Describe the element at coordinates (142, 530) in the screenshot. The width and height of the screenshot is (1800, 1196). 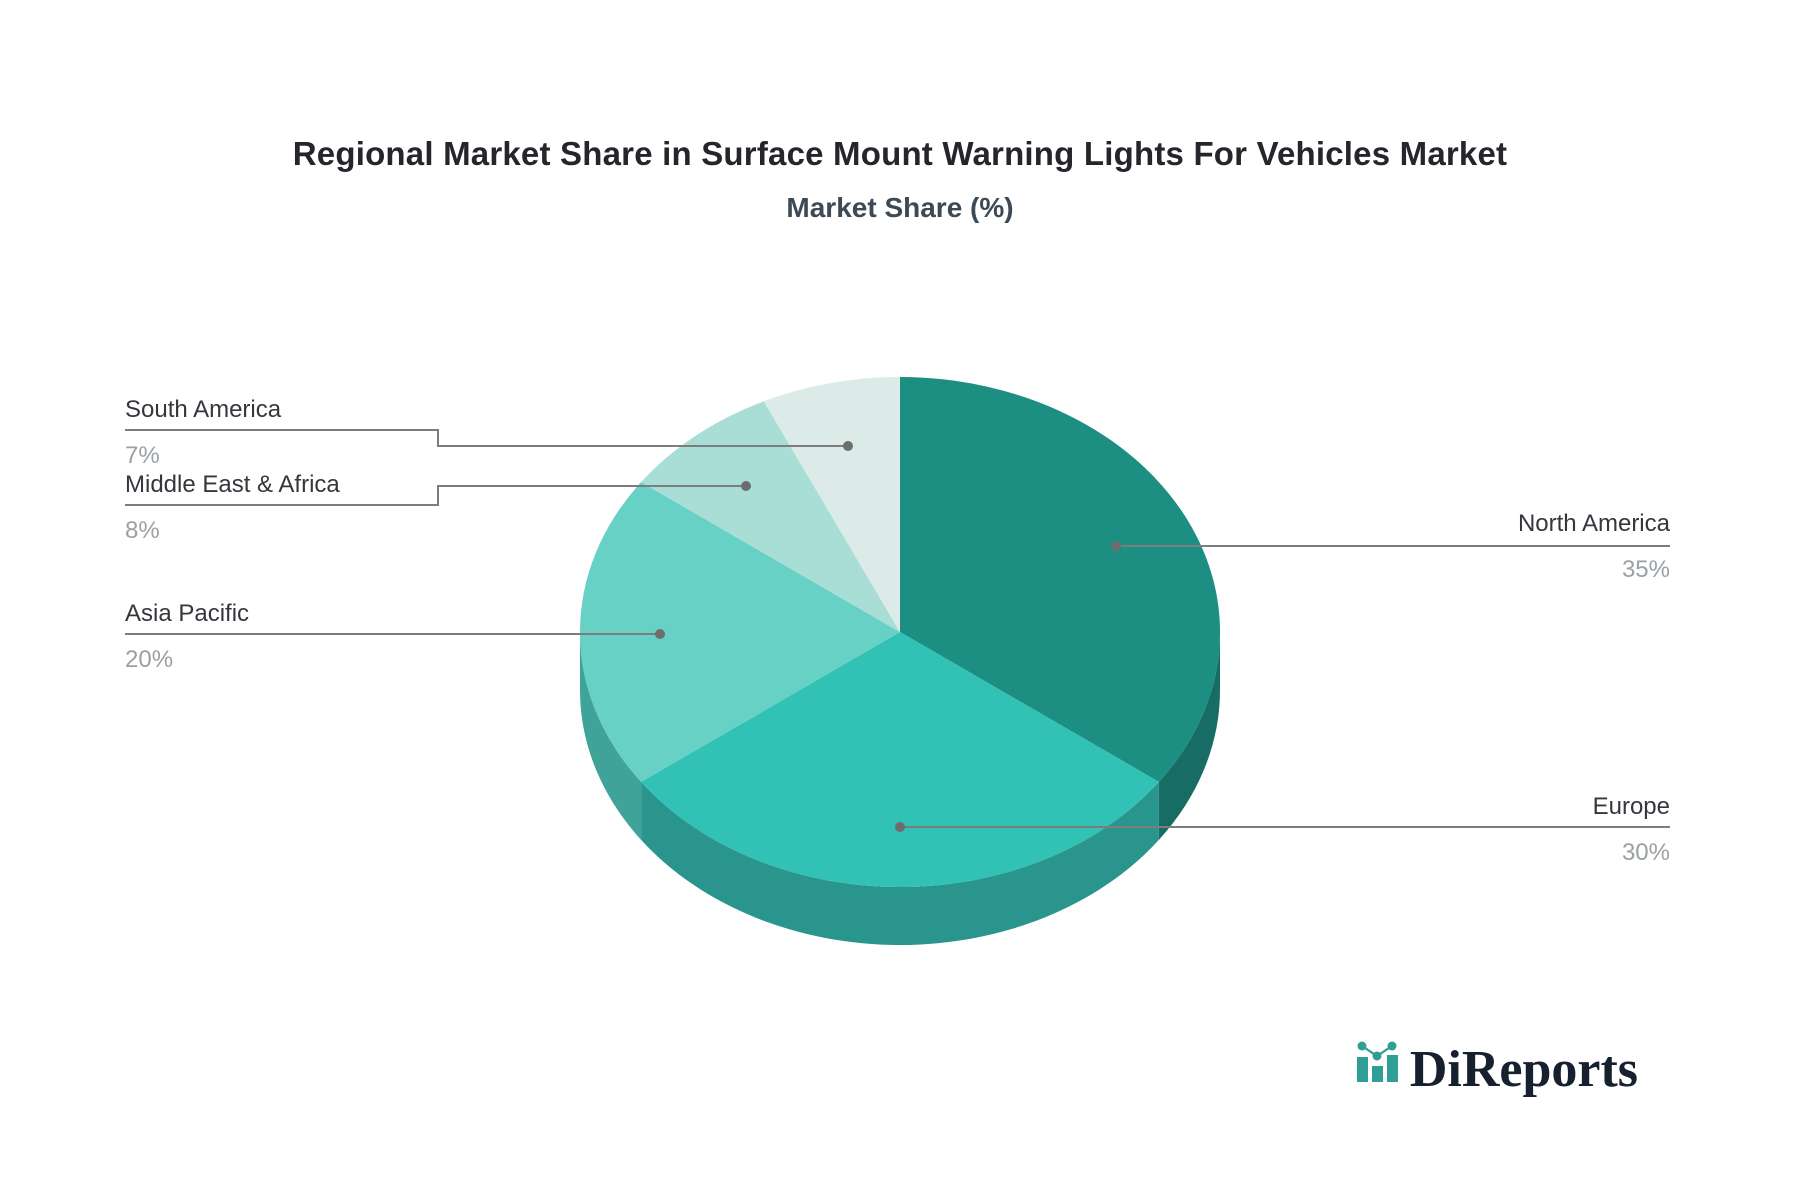
I see `label-percent: 8%` at that location.